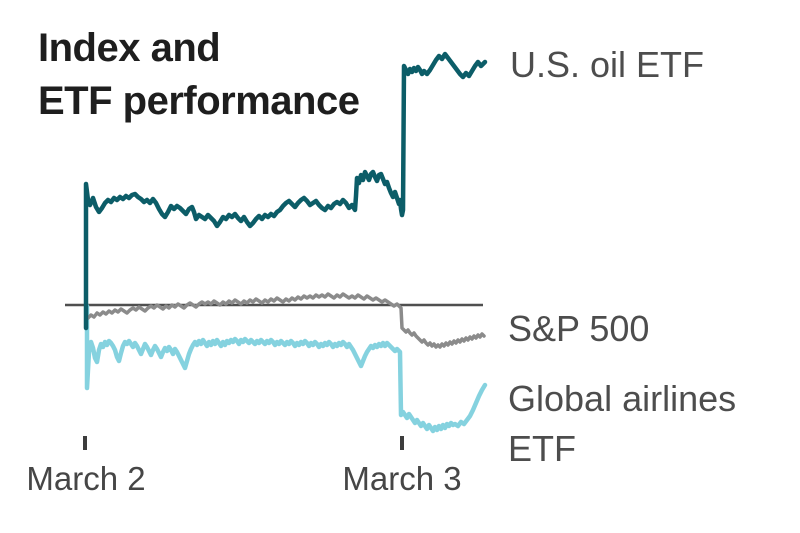  What do you see at coordinates (286, 368) in the screenshot?
I see `global-airlines-etf-line` at bounding box center [286, 368].